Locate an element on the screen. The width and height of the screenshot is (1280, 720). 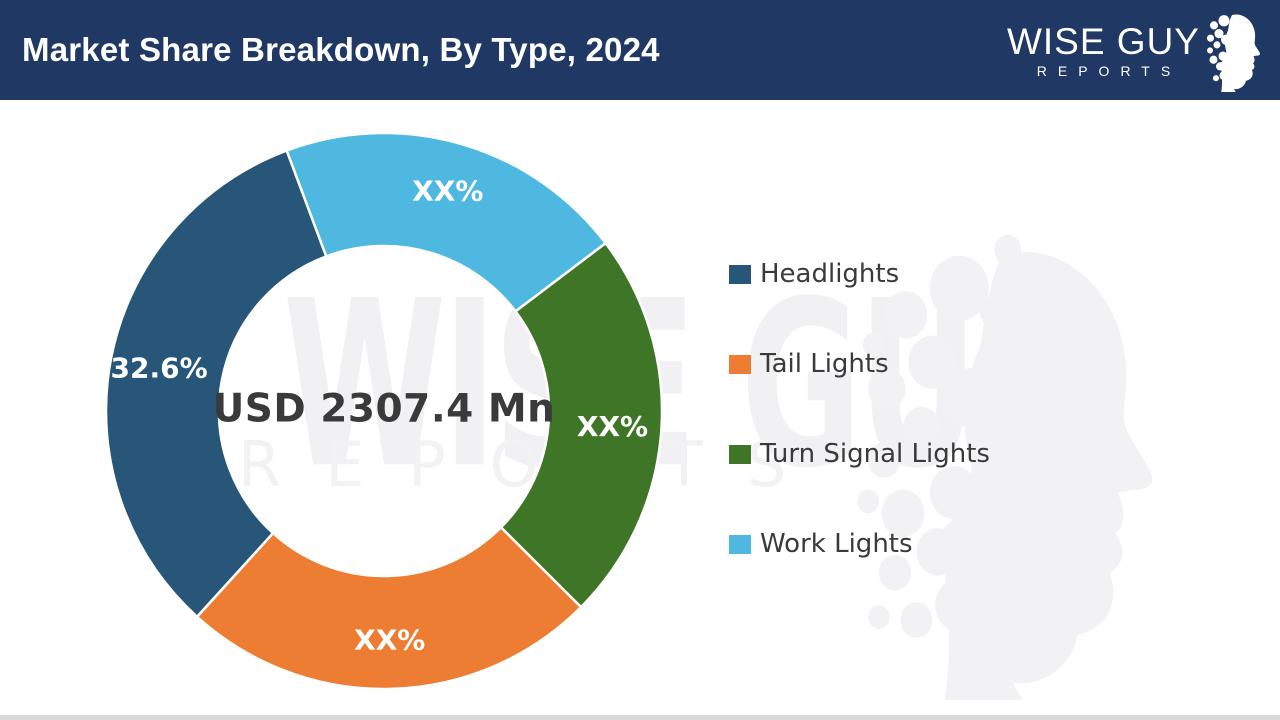
brand-subname: REPORTS is located at coordinates (1109, 71).